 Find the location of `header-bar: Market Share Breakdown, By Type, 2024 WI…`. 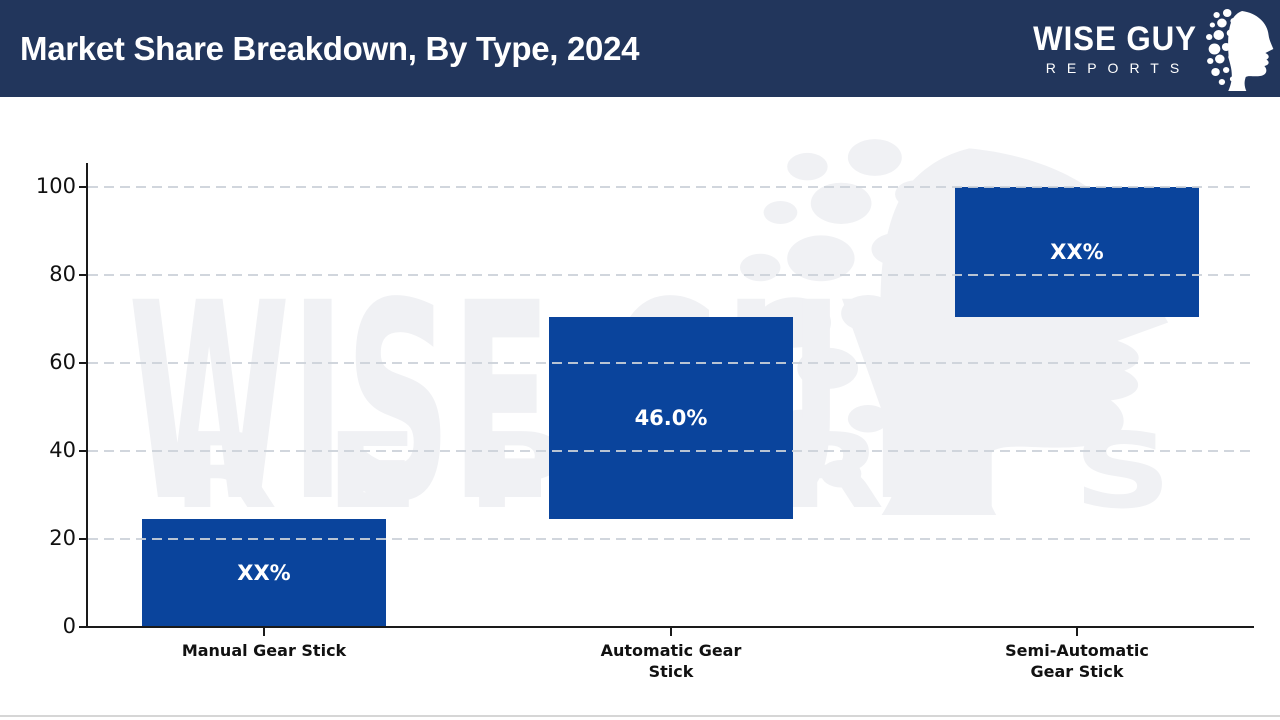

header-bar: Market Share Breakdown, By Type, 2024 WI… is located at coordinates (640, 48).